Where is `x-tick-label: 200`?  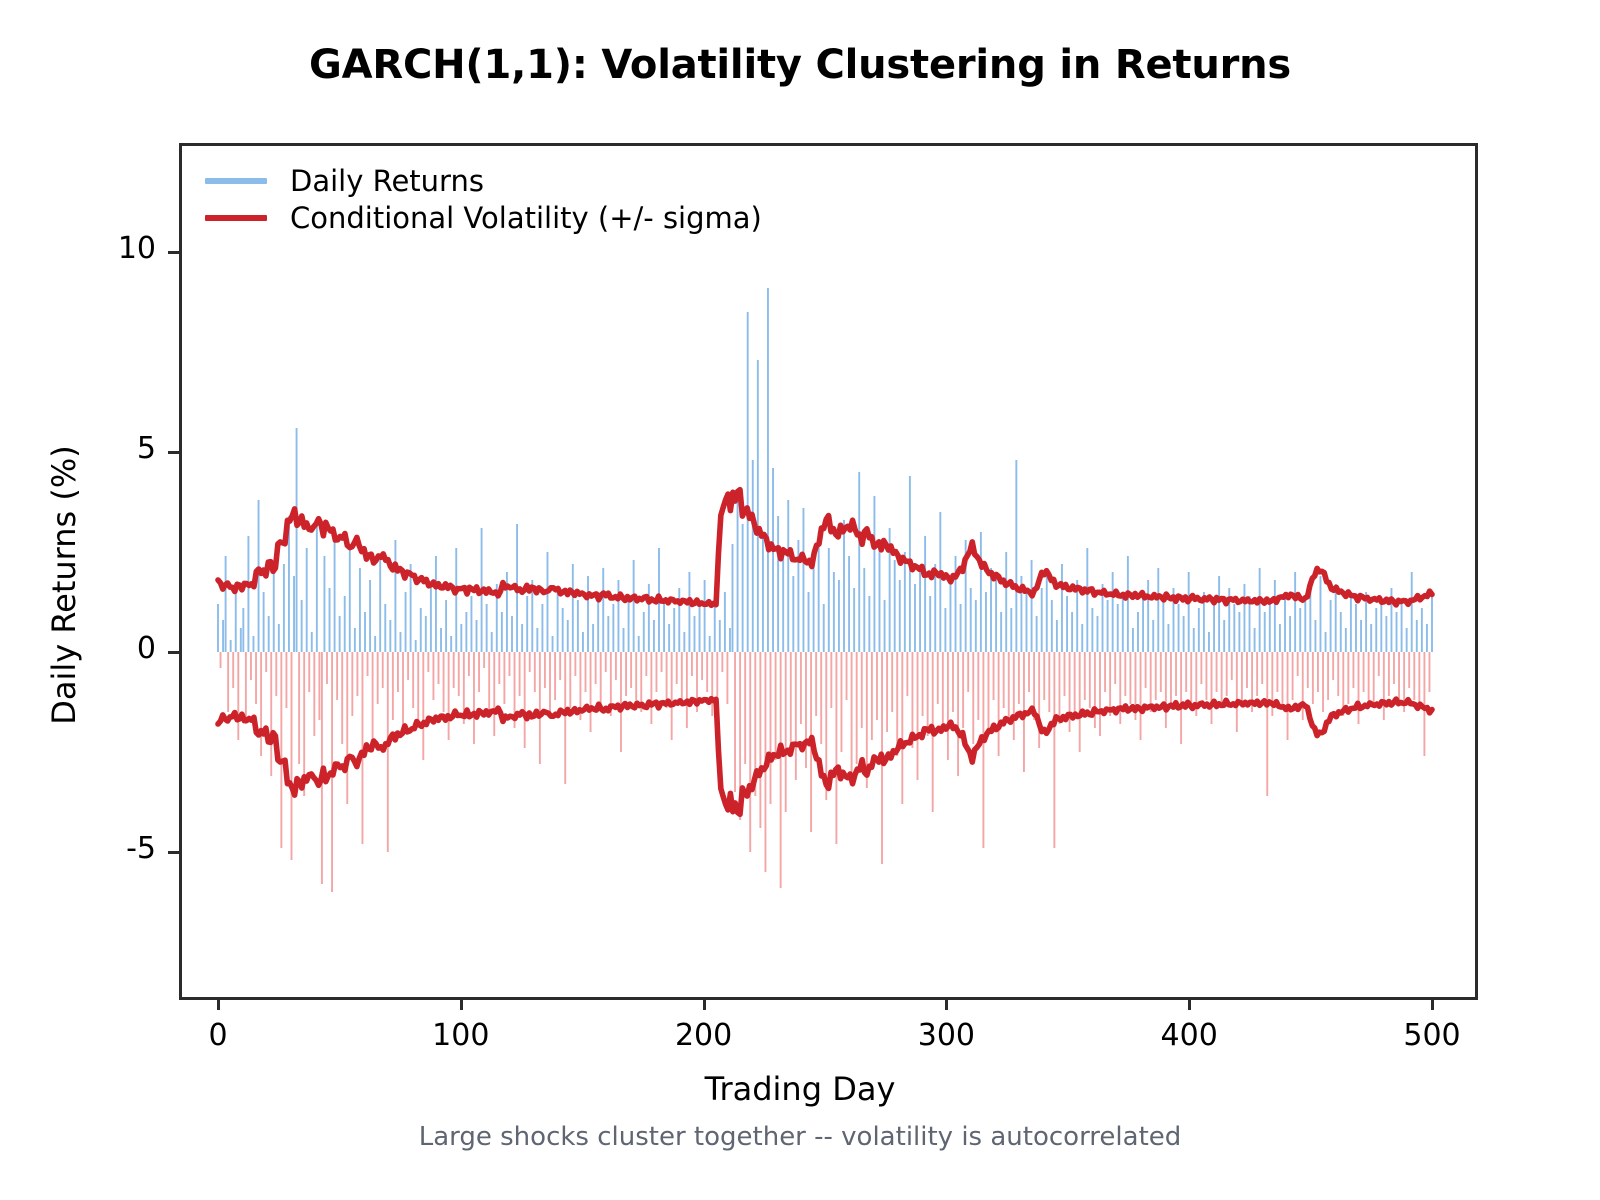 x-tick-label: 200 is located at coordinates (703, 1035).